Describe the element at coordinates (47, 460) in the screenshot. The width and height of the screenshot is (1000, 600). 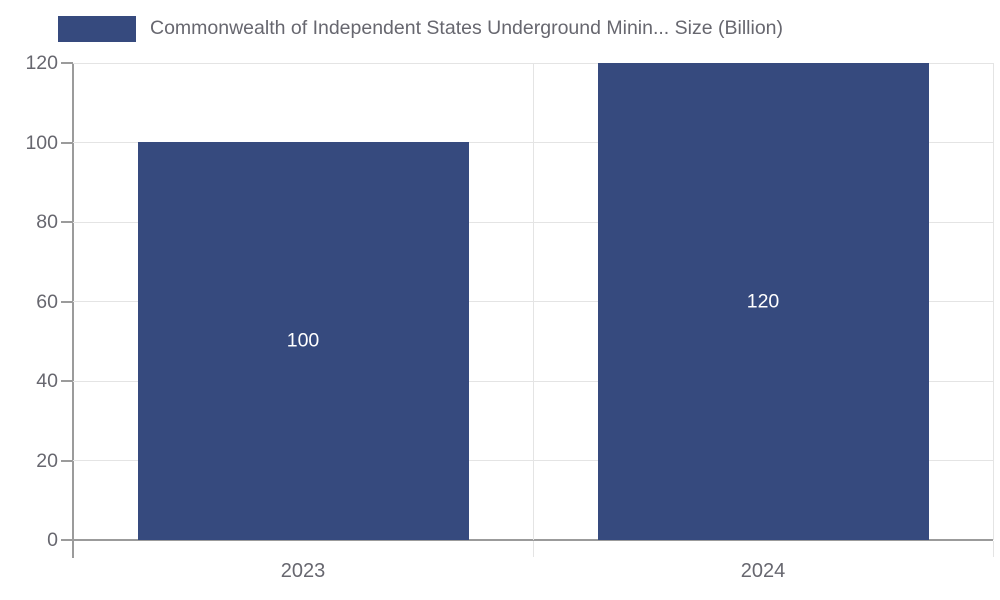
I see `y-tick-label-20: 20` at that location.